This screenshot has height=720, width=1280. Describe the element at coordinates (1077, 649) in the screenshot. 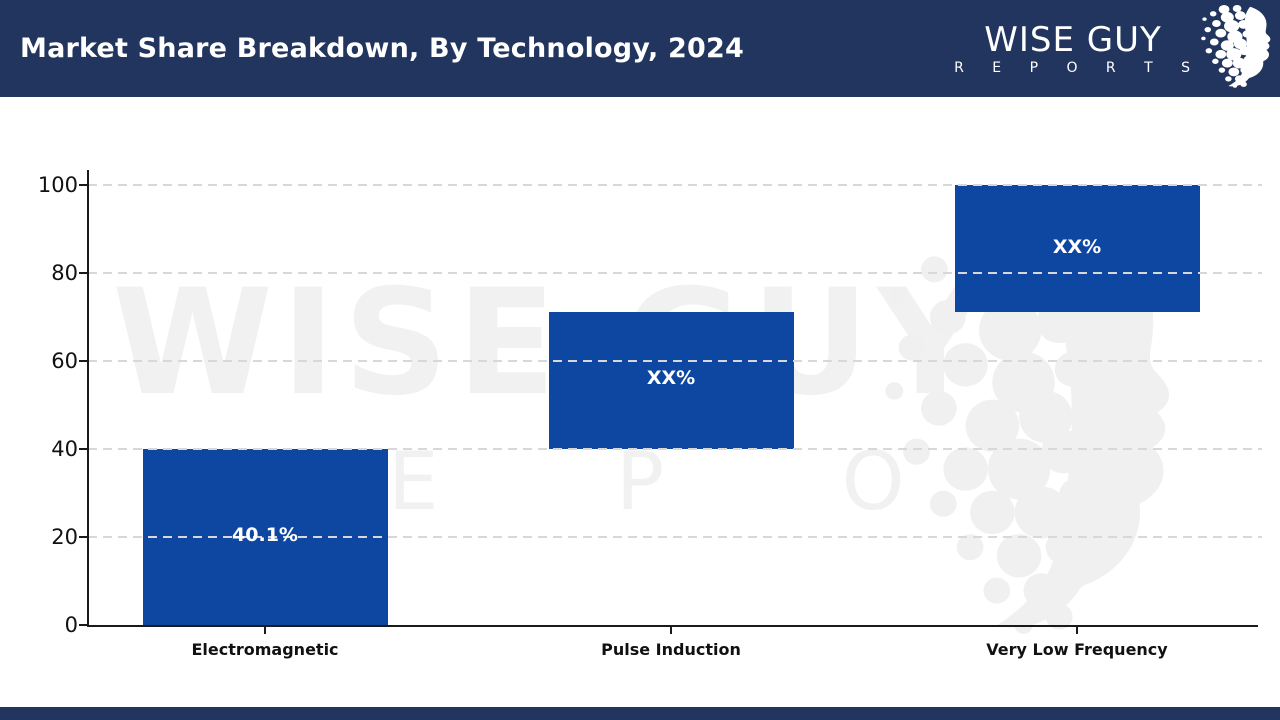

I see `category-label-very-low-frequency: Very Low Frequency` at that location.